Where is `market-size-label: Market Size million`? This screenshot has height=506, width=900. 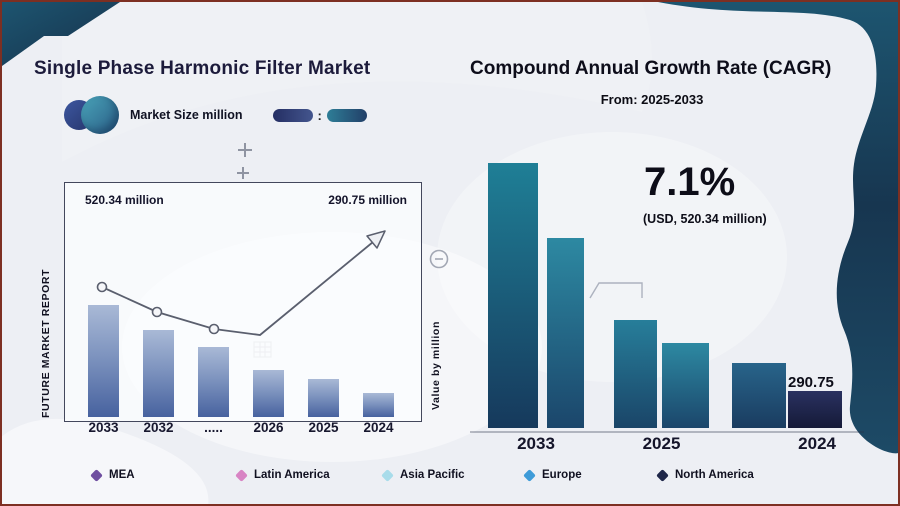
market-size-label: Market Size million is located at coordinates (186, 115).